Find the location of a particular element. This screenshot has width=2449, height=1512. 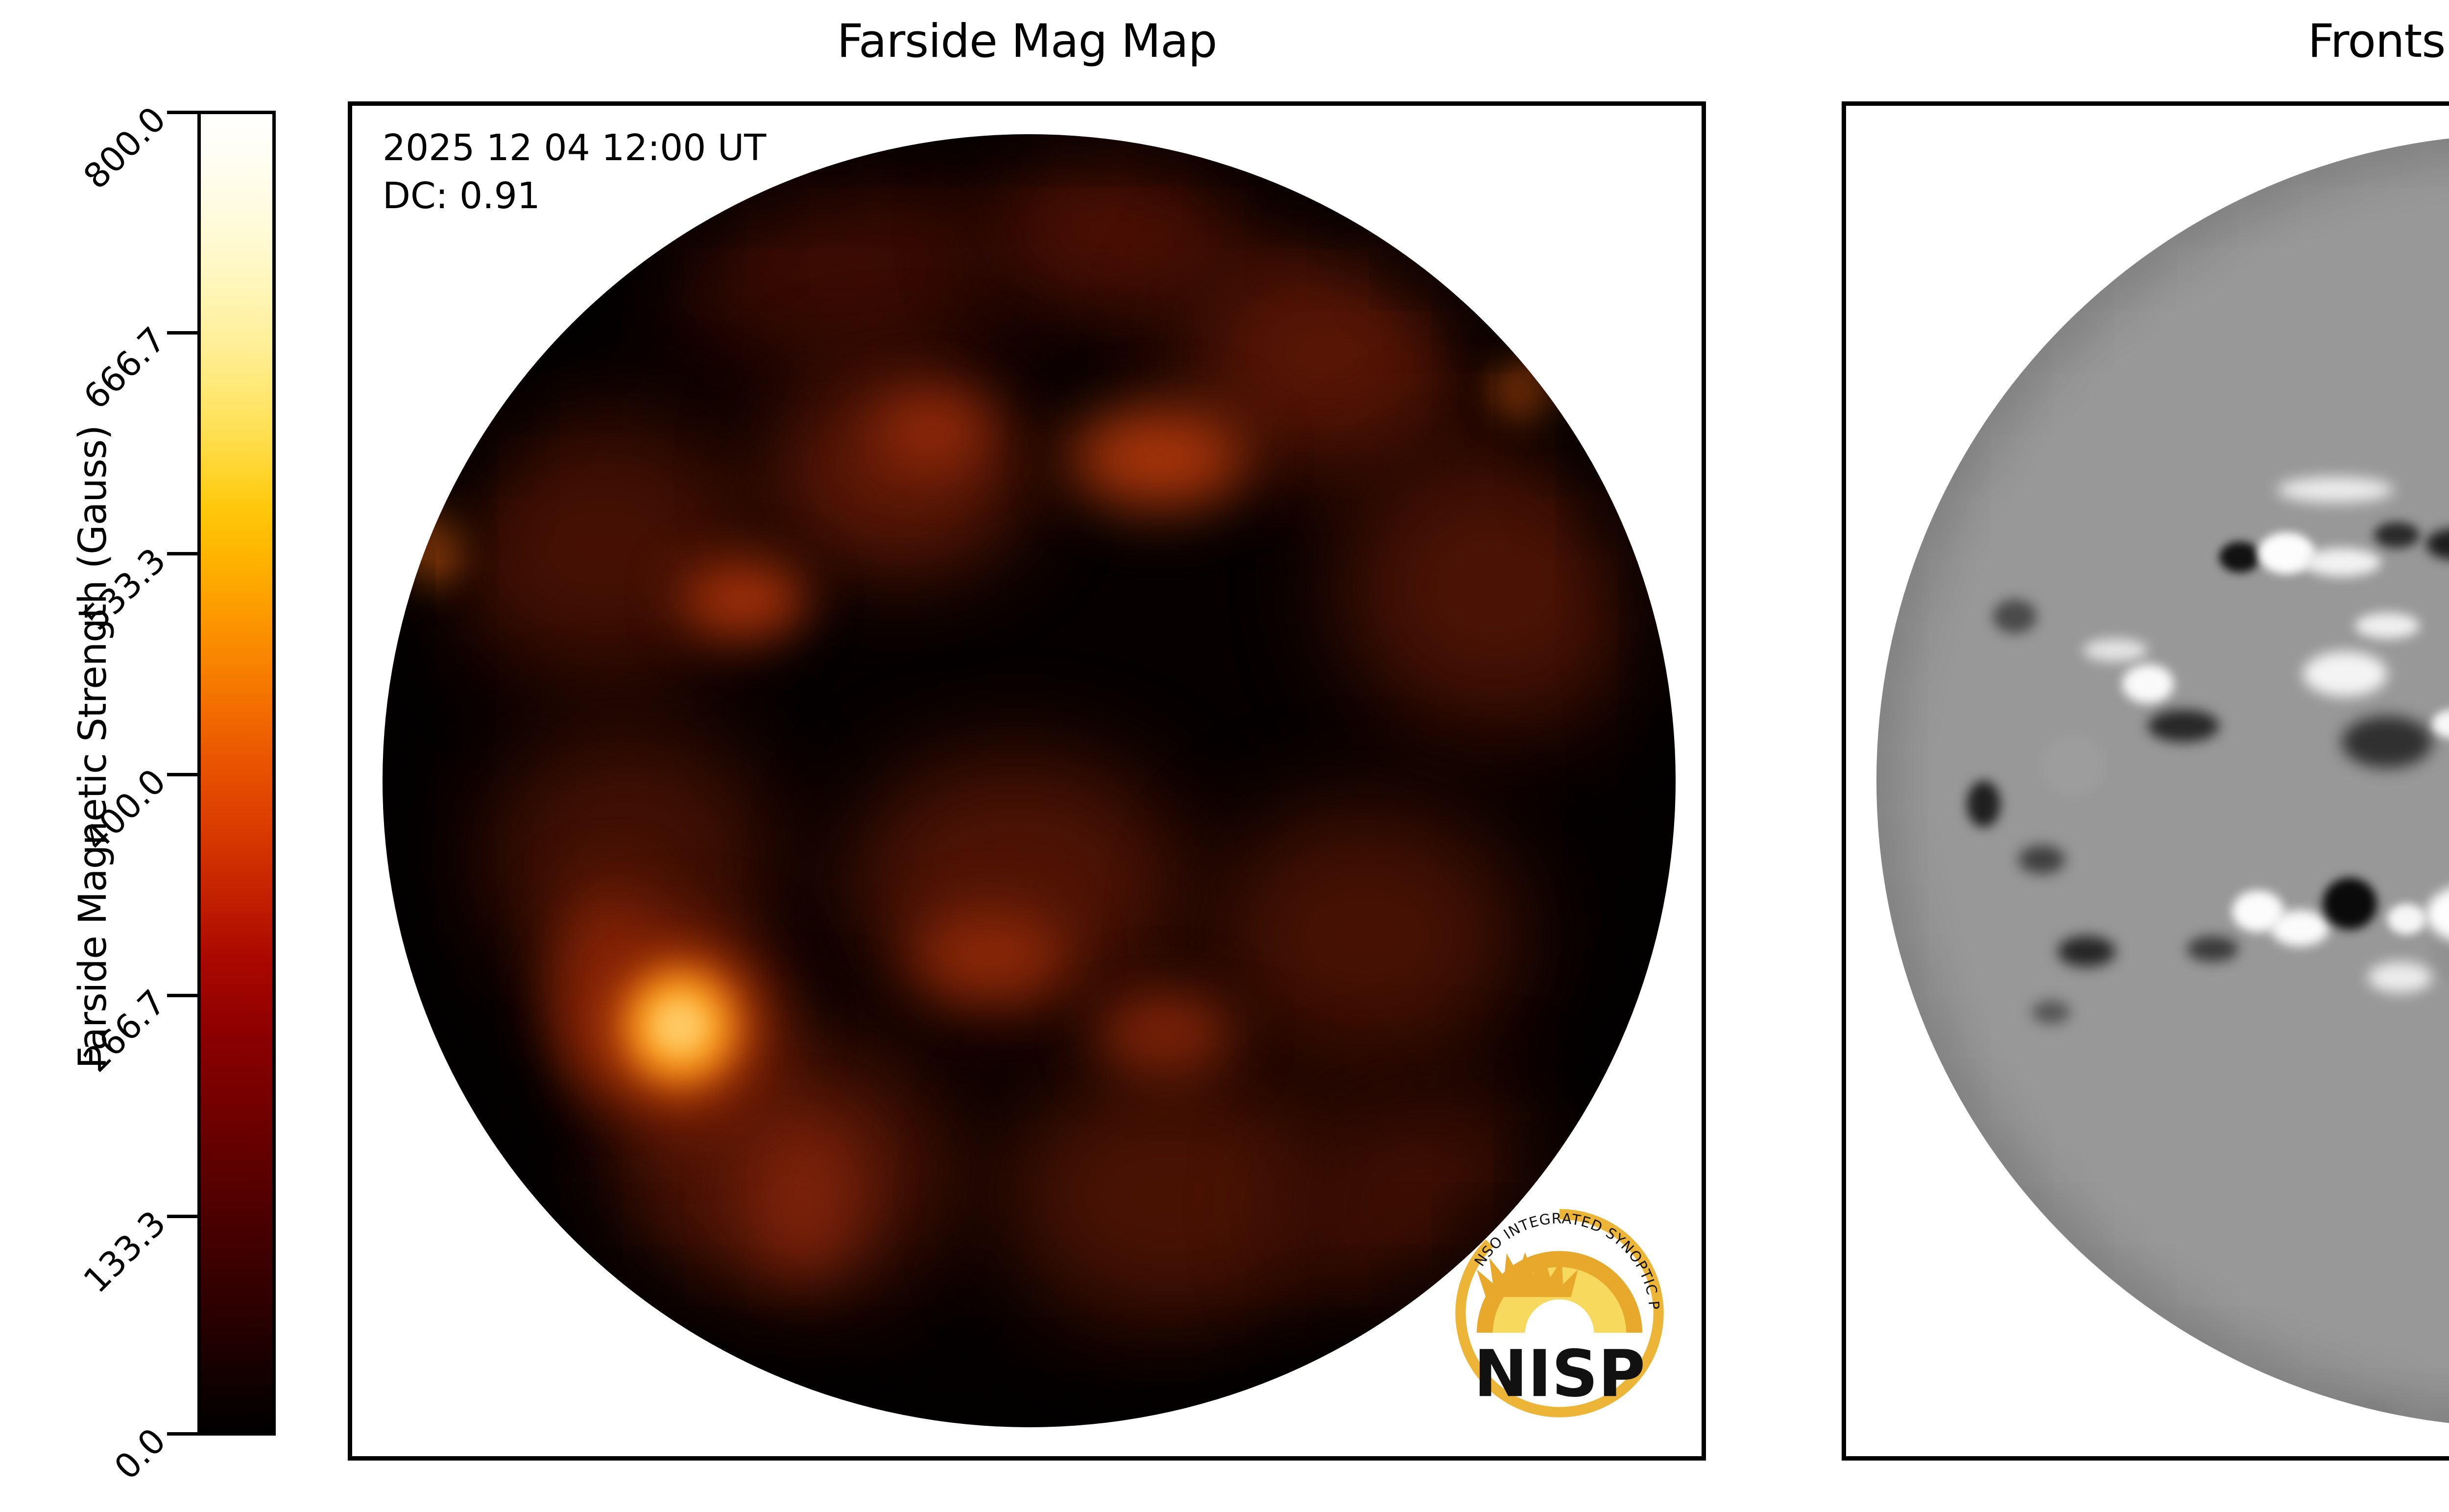

farside-feature-primary is located at coordinates (680, 1026).